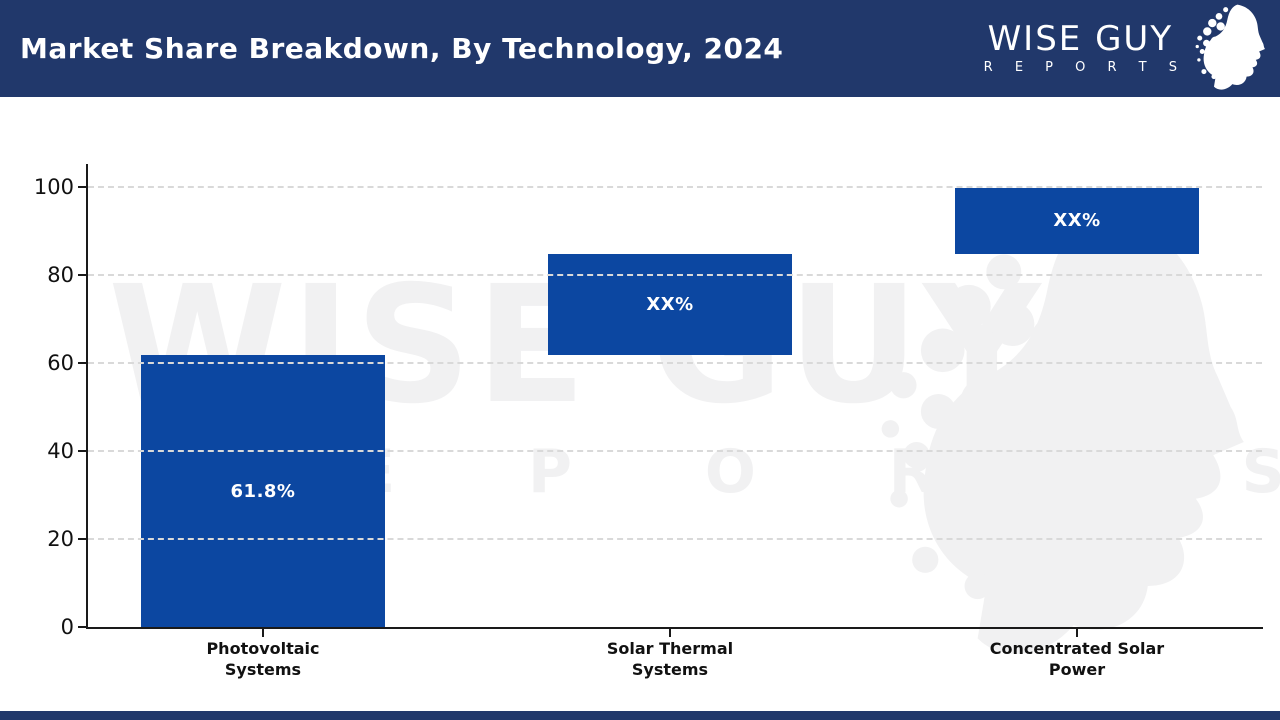 Image resolution: width=1280 pixels, height=720 pixels. I want to click on brand-logo-text: WISE GUY R E P O R T S, so click(1080, 48).